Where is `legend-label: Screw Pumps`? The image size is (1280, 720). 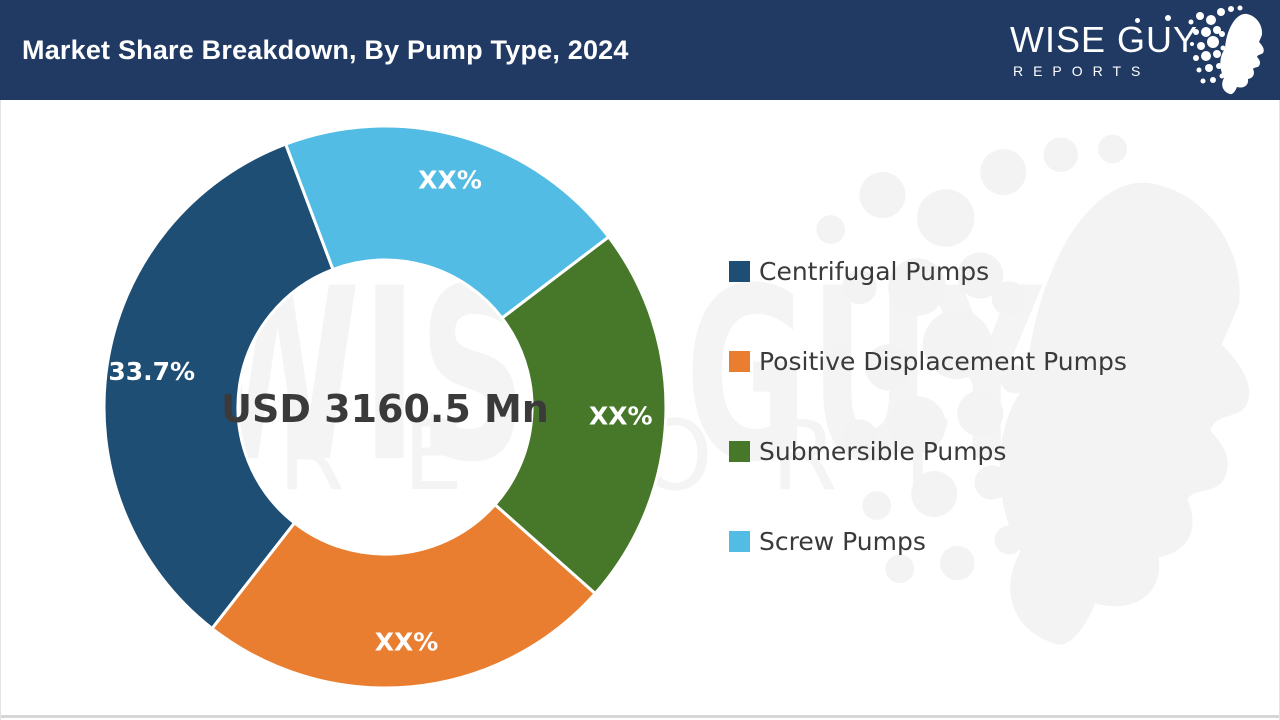 legend-label: Screw Pumps is located at coordinates (842, 541).